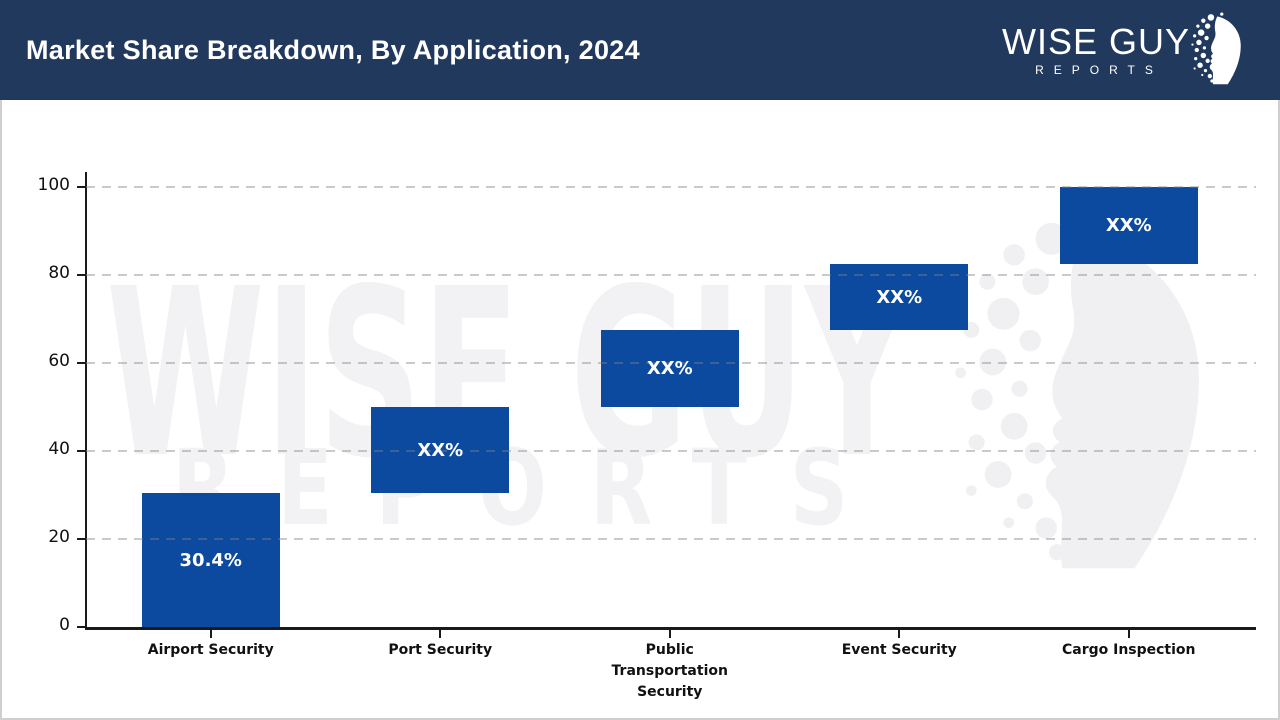  I want to click on x-tick-event-security, so click(899, 634).